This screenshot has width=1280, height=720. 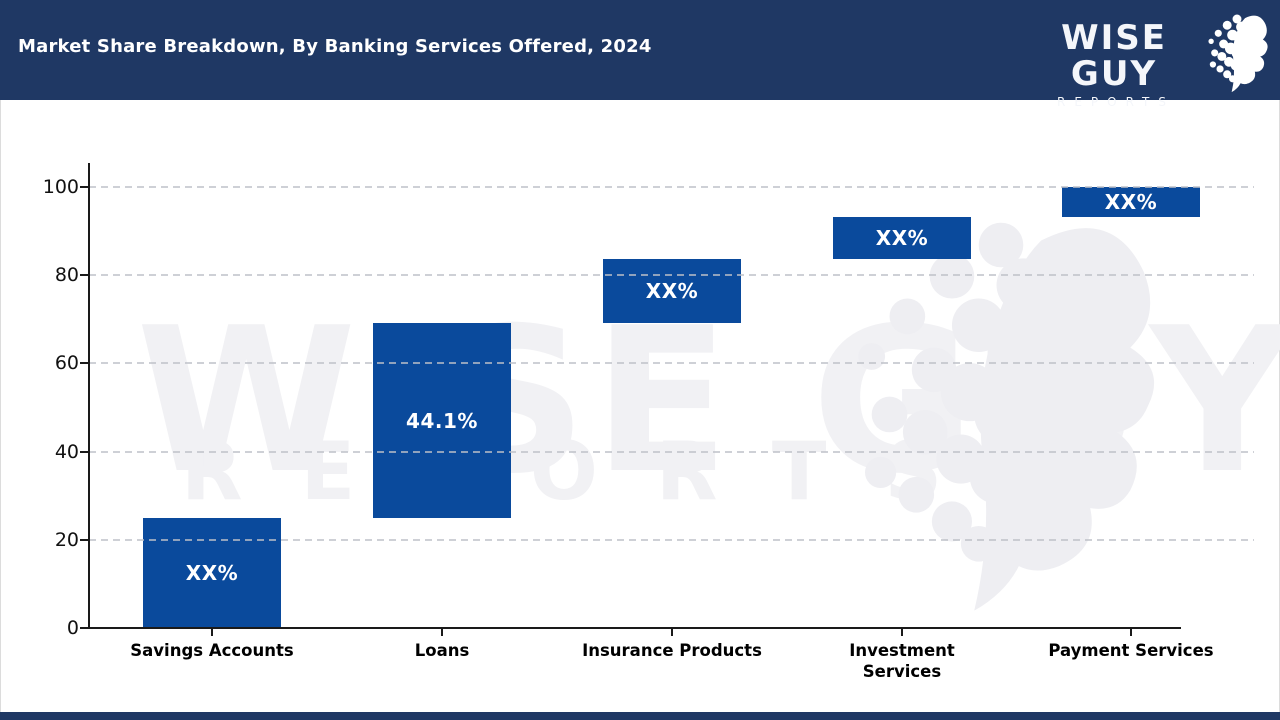 What do you see at coordinates (89, 396) in the screenshot?
I see `y-axis-spine` at bounding box center [89, 396].